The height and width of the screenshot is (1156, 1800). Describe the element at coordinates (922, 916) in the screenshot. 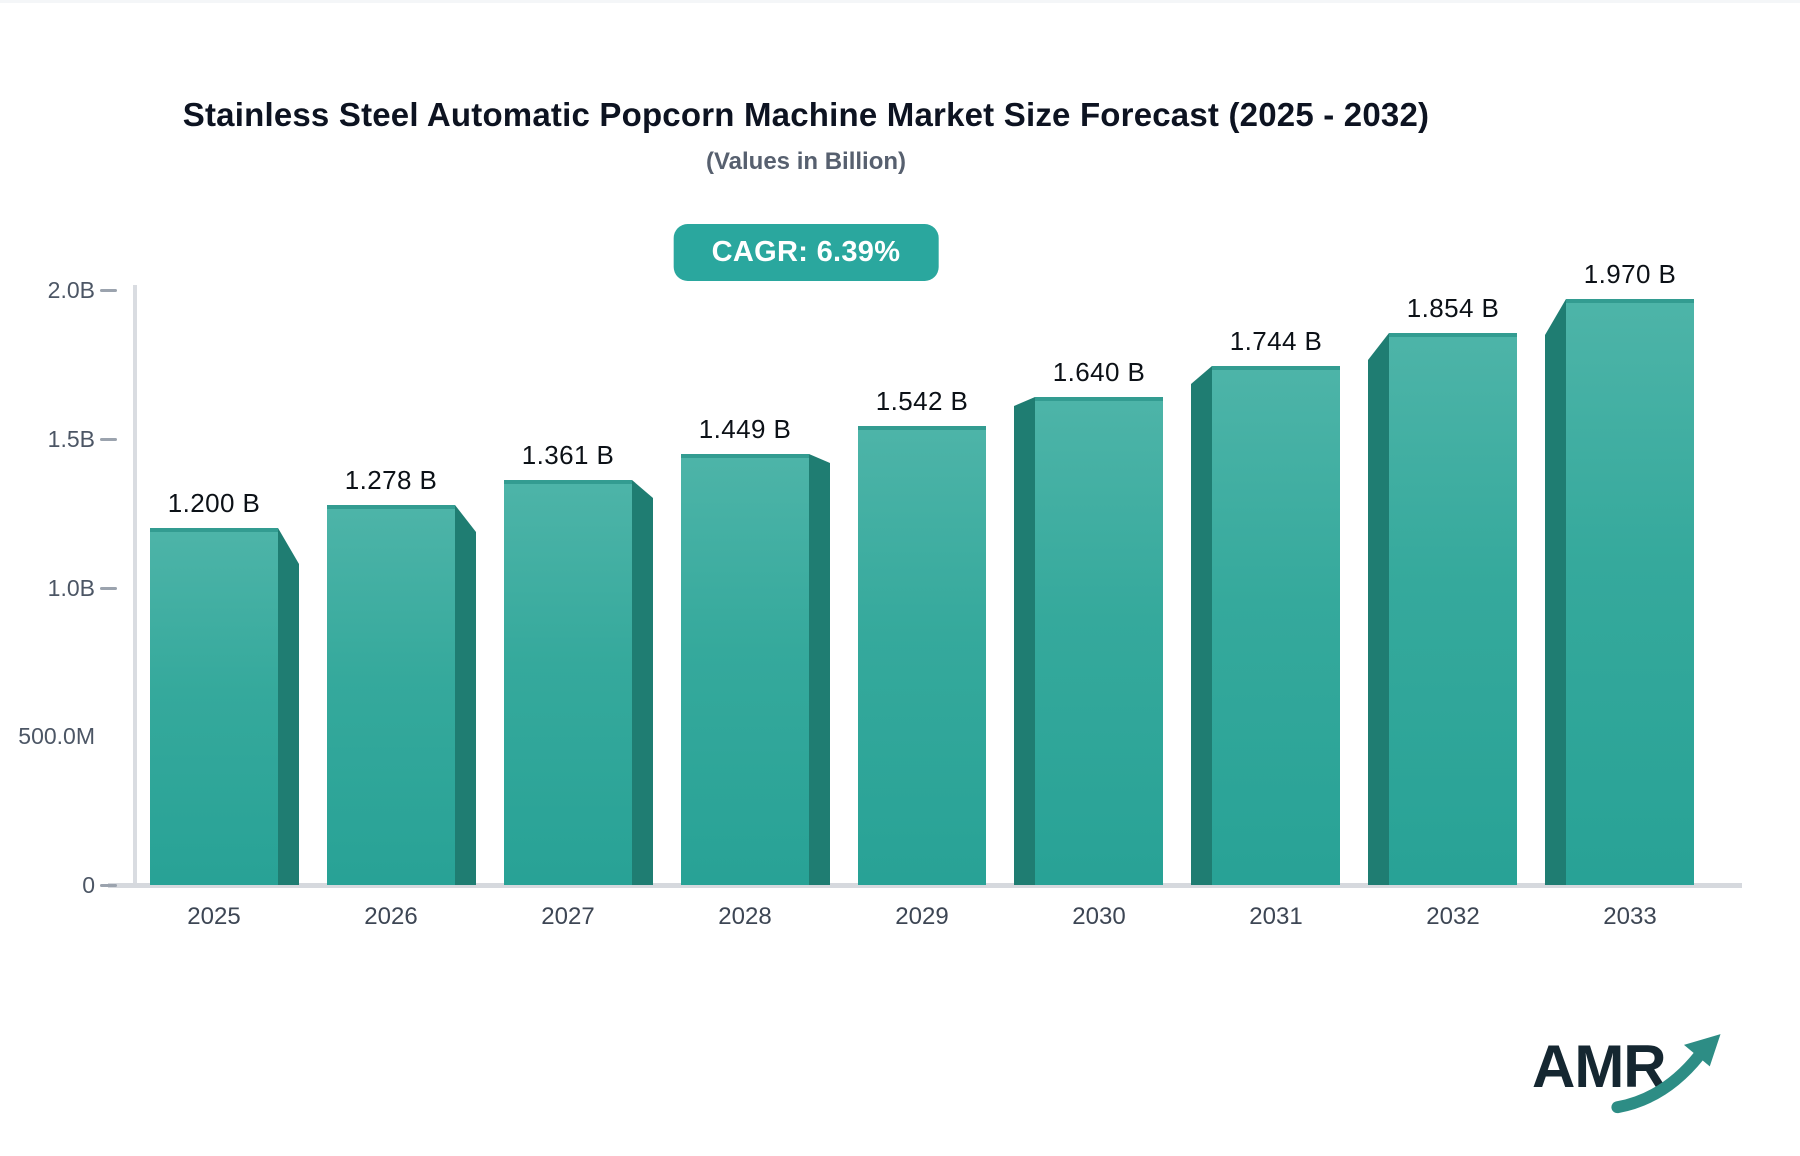

I see `x-tick-label: 2029` at that location.